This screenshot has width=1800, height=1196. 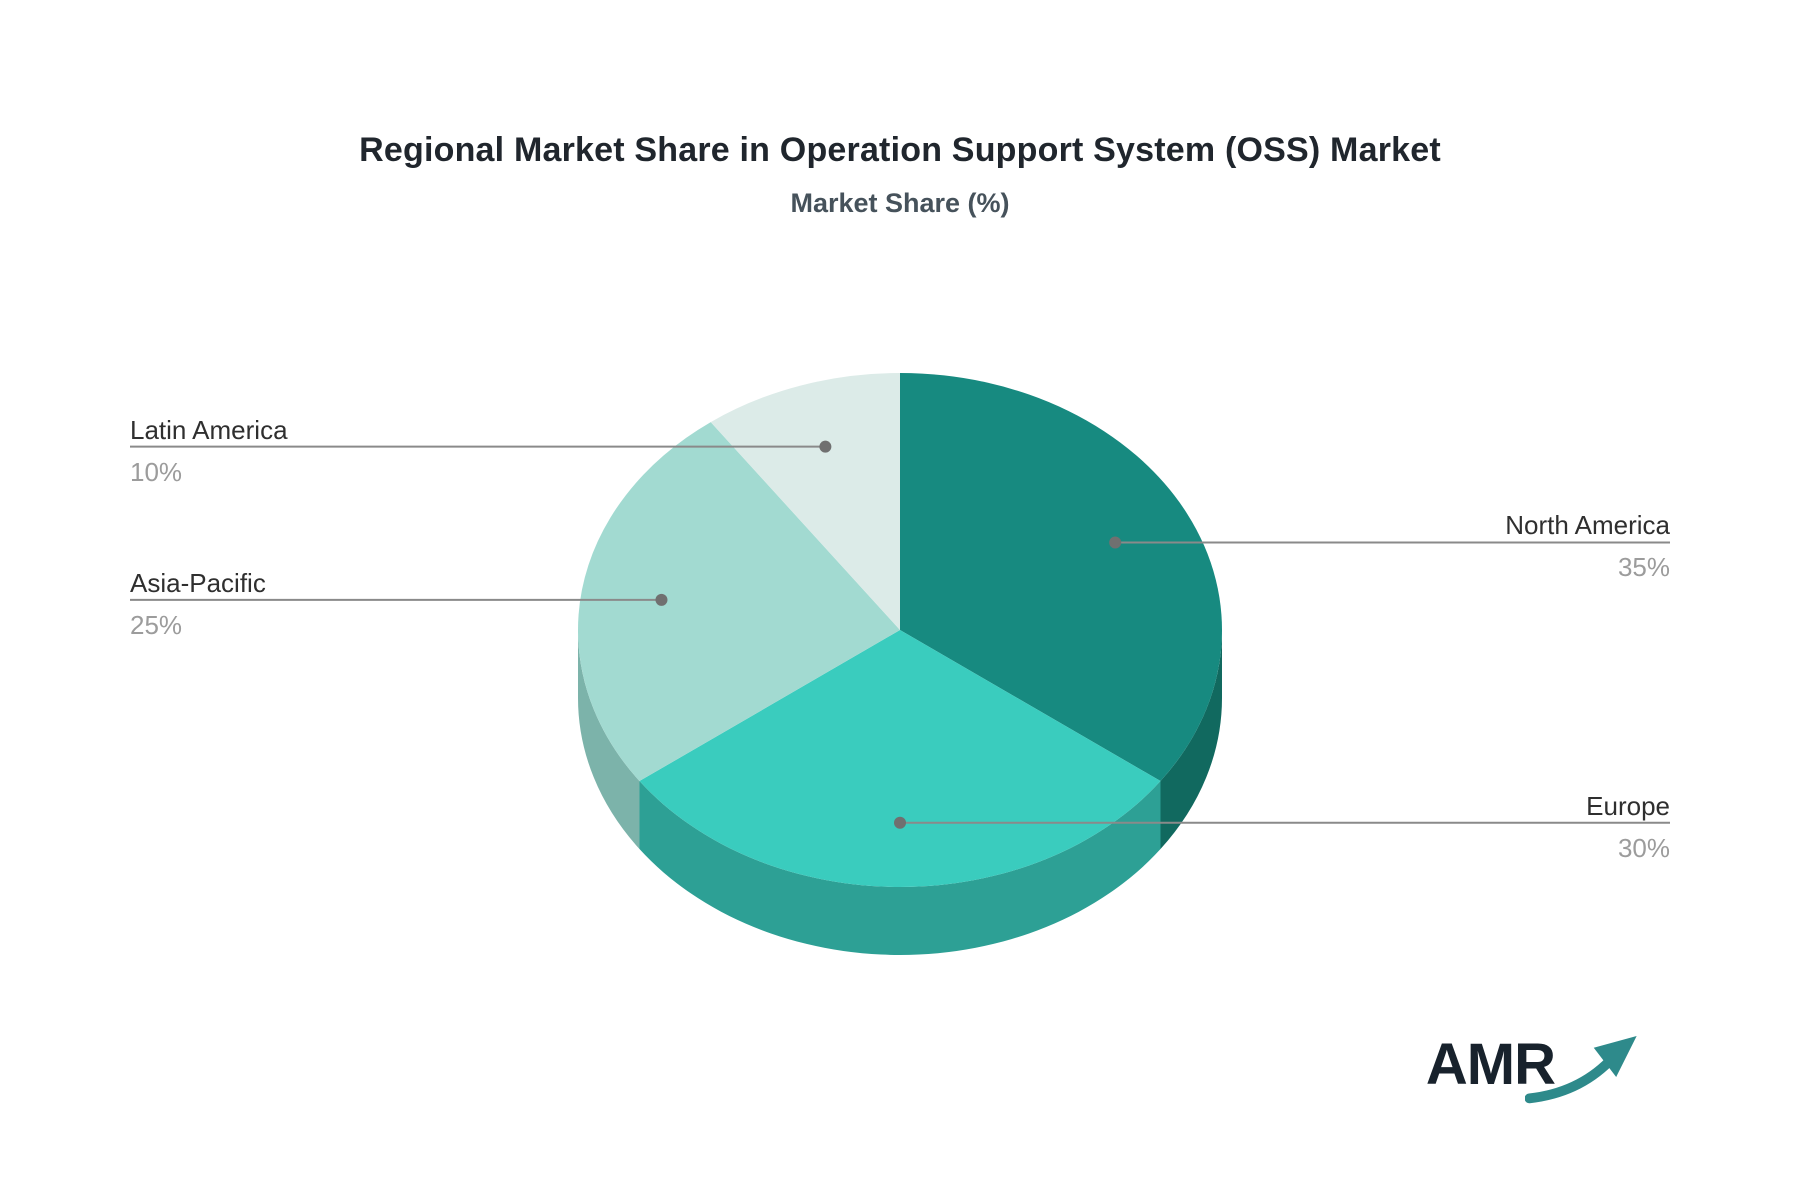 What do you see at coordinates (209, 451) in the screenshot?
I see `label-latin-america: Latin America 10%` at bounding box center [209, 451].